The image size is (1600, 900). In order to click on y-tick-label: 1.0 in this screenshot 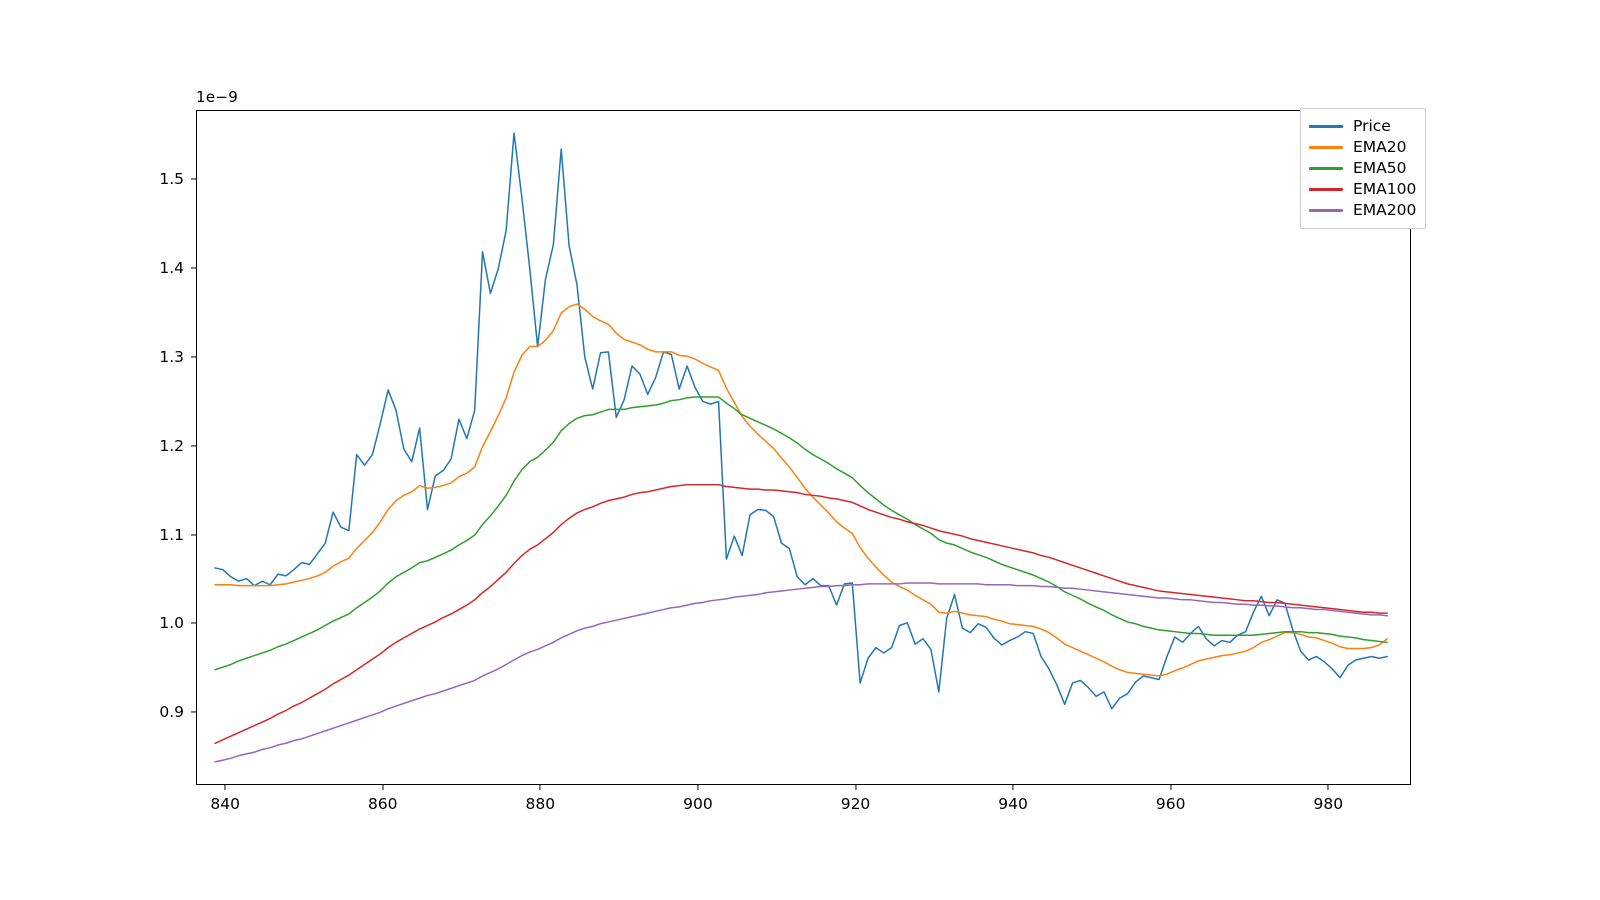, I will do `click(171, 623)`.